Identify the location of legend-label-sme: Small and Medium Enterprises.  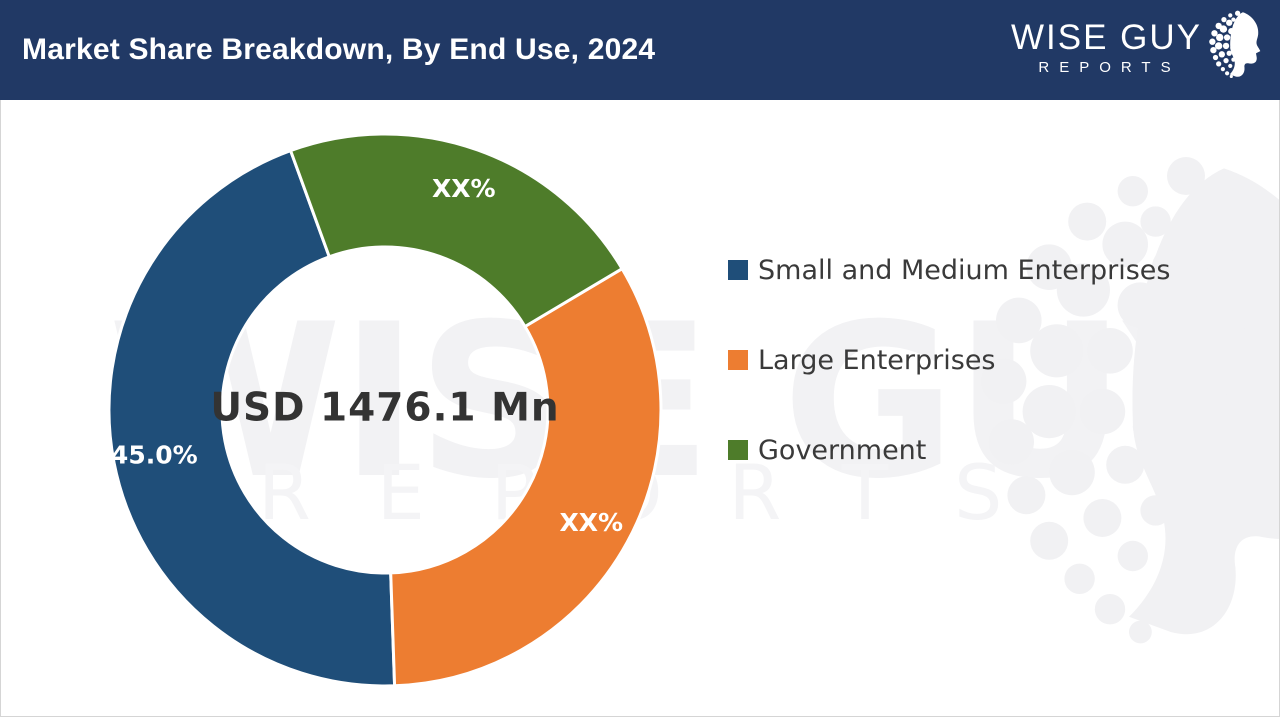
(964, 270).